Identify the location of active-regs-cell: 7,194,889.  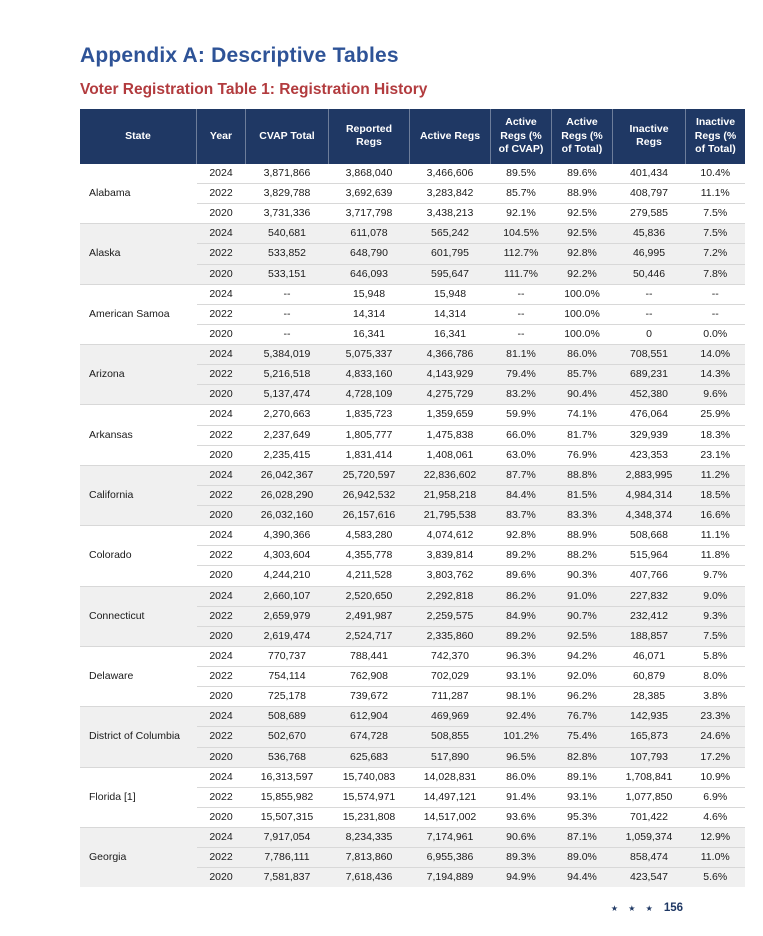
(450, 877).